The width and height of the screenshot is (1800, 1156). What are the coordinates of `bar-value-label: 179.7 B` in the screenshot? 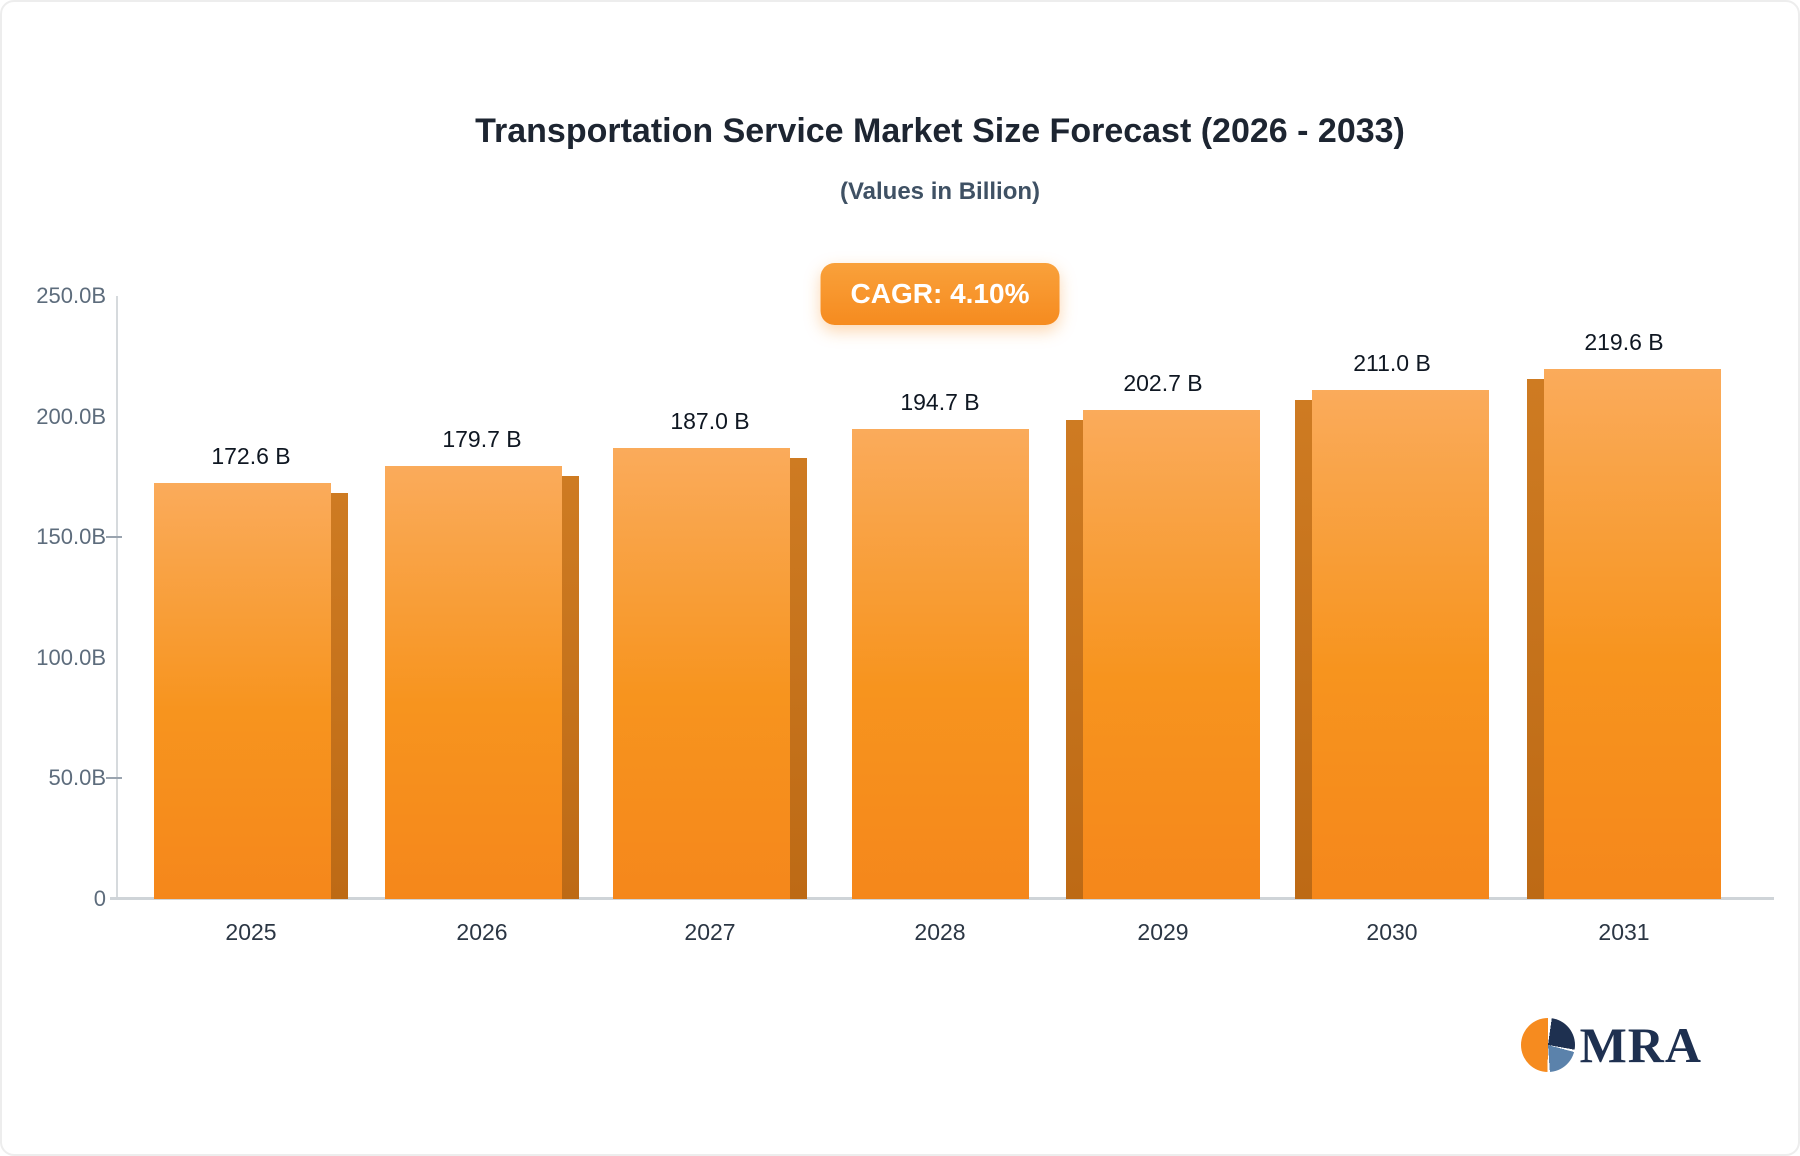 It's located at (482, 439).